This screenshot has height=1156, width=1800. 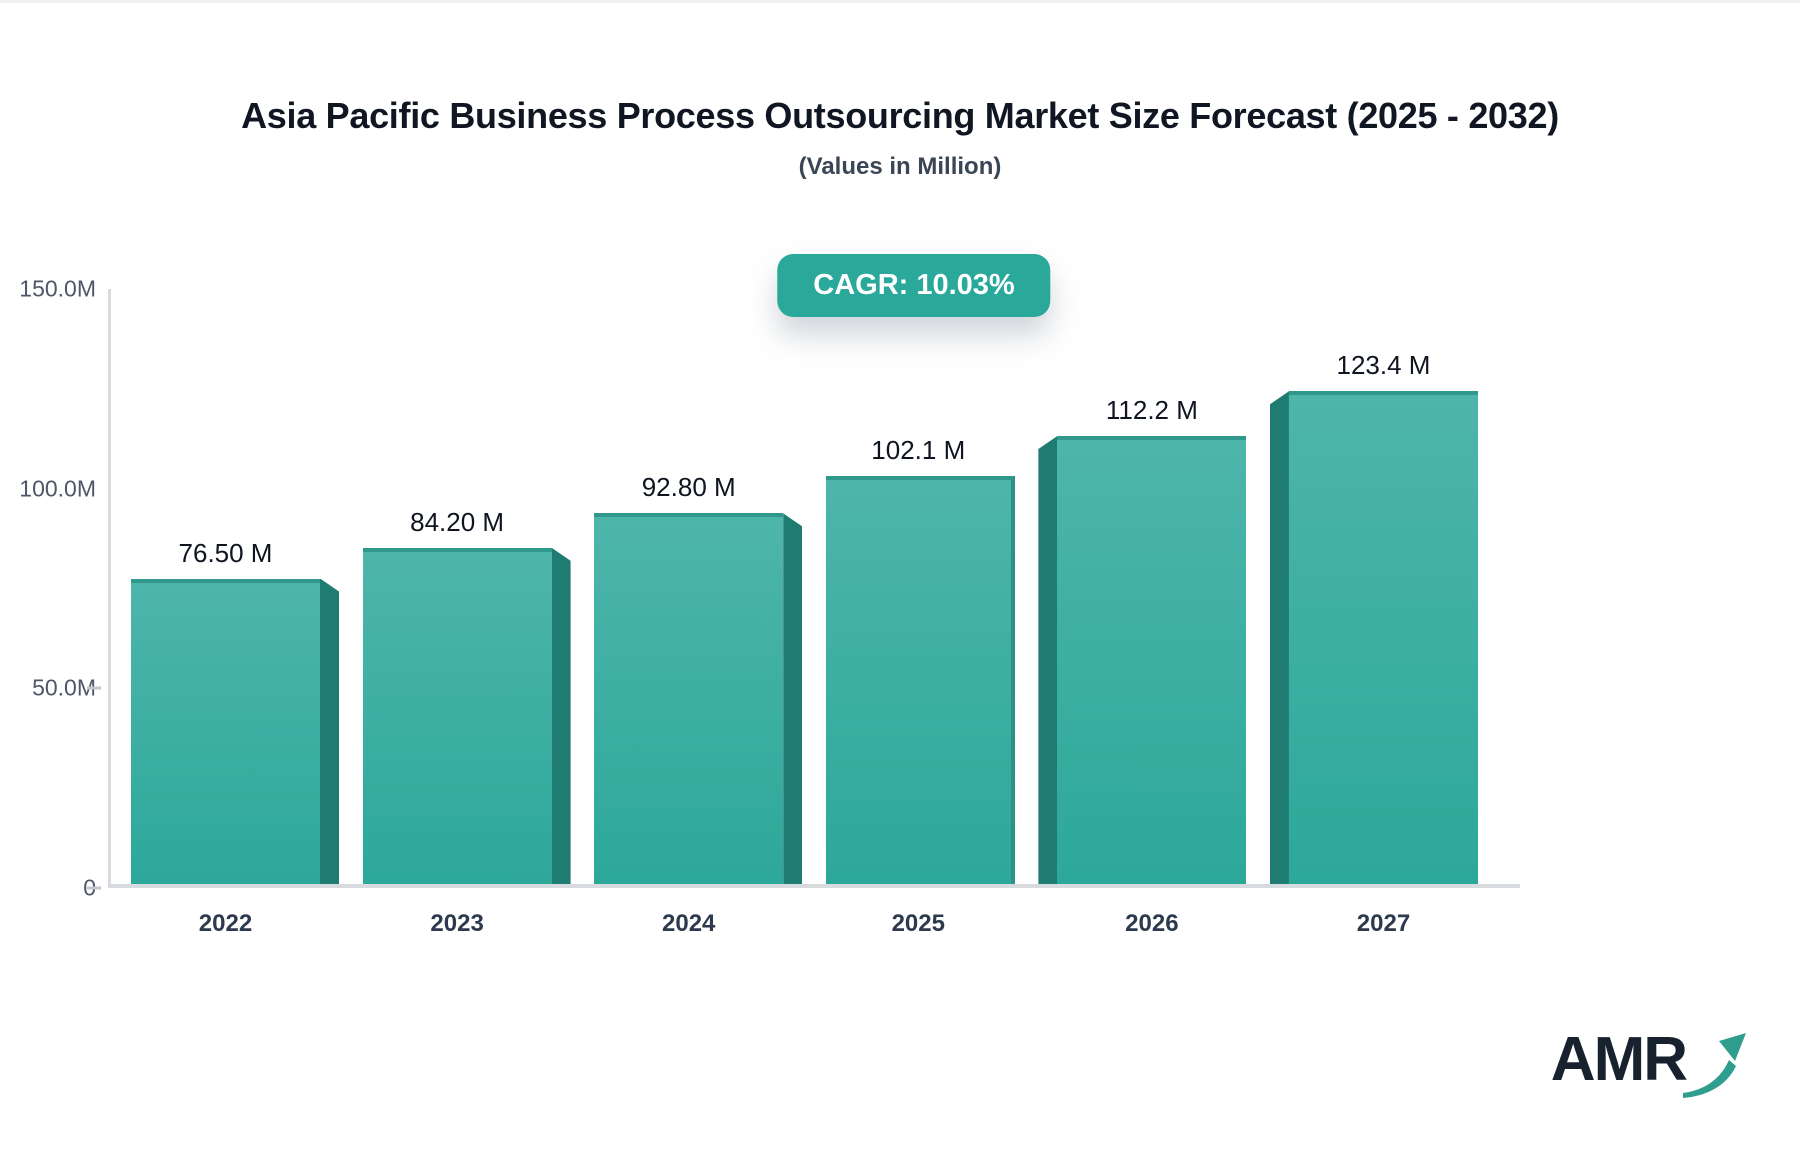 What do you see at coordinates (225, 737) in the screenshot?
I see `bar-face: 76.50 M 2022` at bounding box center [225, 737].